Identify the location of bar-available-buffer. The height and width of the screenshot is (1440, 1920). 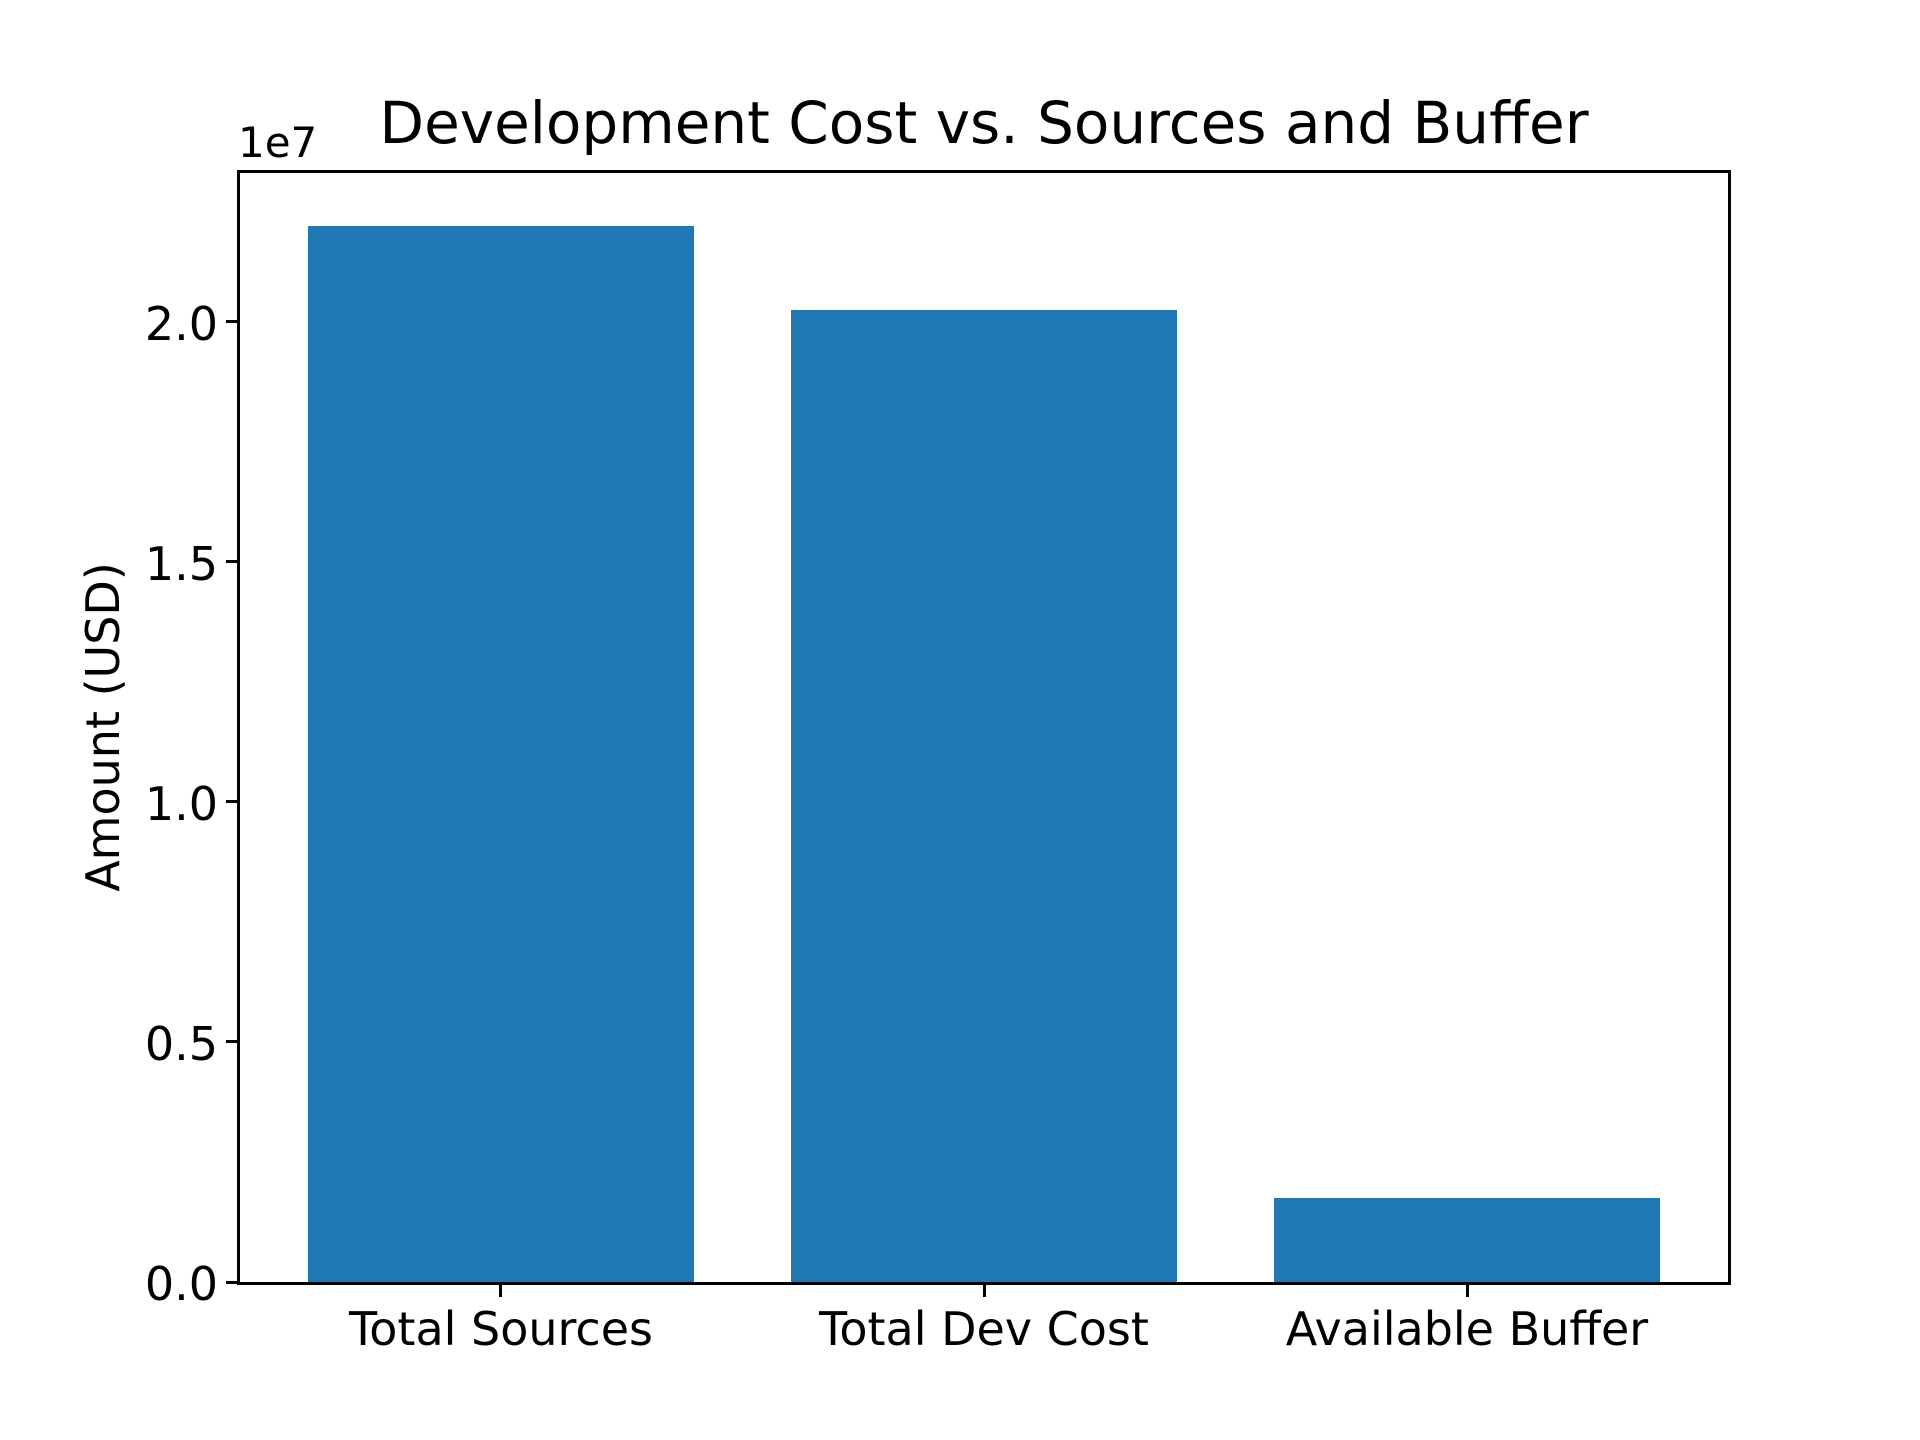
(1467, 1240).